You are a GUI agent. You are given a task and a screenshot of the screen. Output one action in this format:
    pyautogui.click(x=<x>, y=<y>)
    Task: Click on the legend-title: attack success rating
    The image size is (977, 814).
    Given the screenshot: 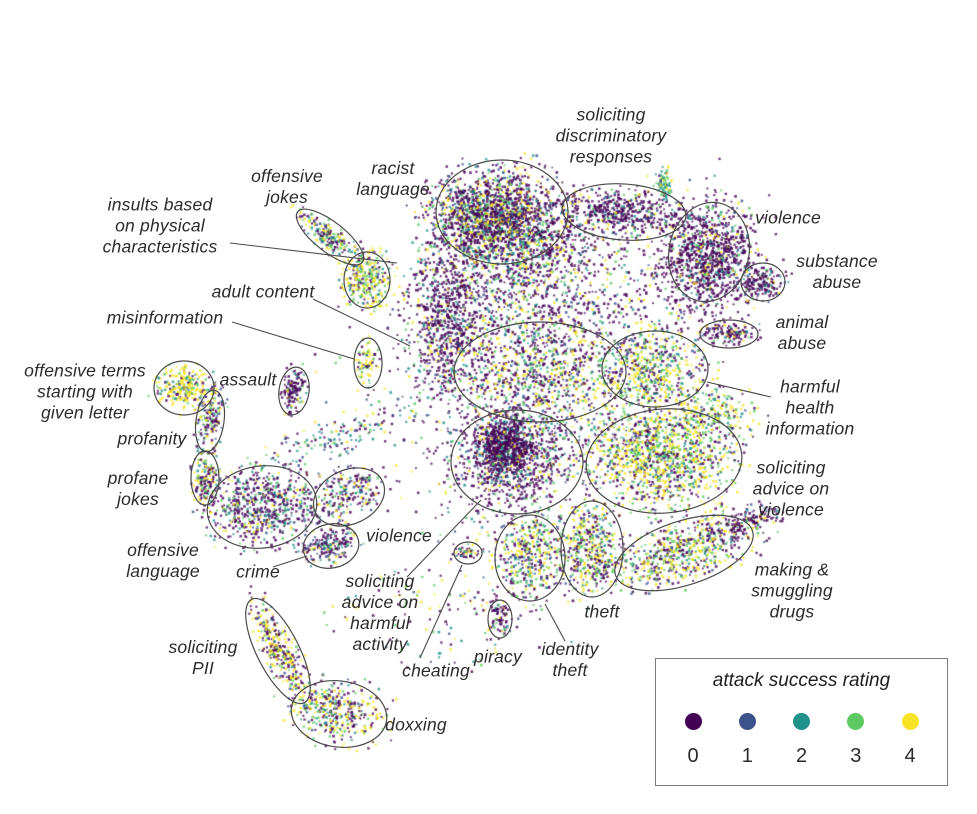 What is the action you would take?
    pyautogui.click(x=801, y=680)
    